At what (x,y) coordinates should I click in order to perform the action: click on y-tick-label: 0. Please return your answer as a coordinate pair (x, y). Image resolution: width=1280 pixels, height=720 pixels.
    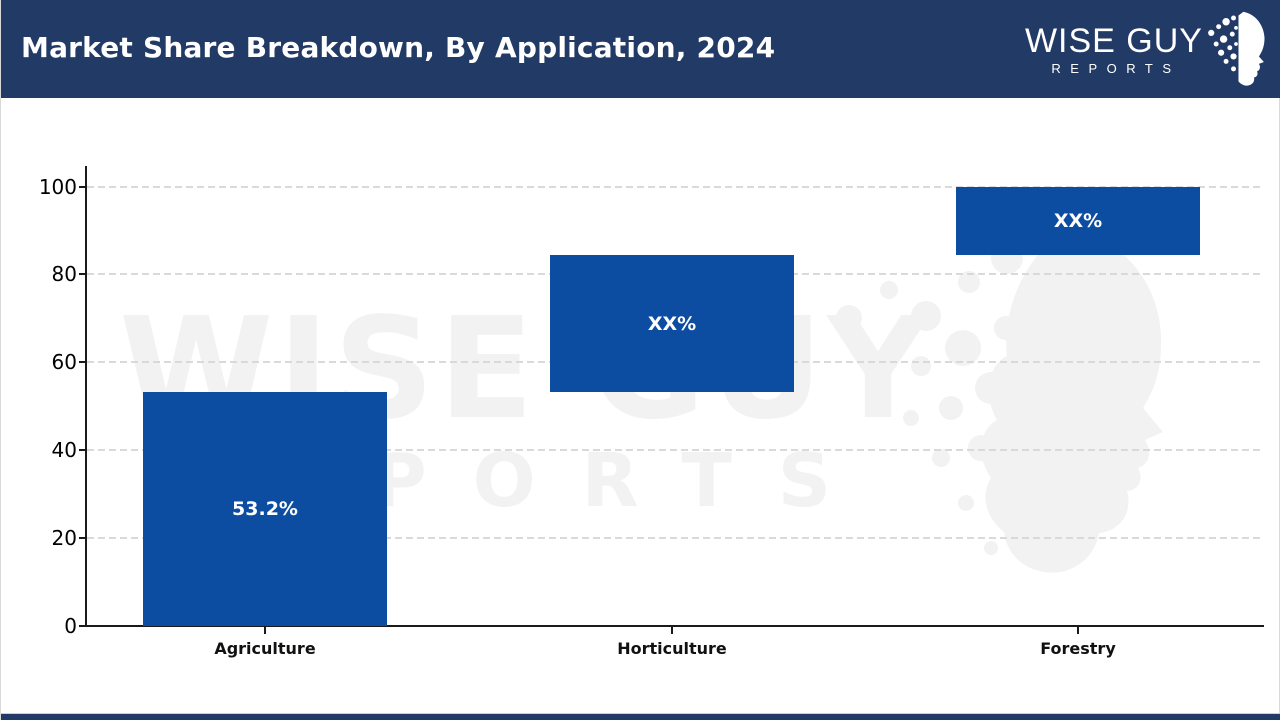
    Looking at the image, I should click on (70, 626).